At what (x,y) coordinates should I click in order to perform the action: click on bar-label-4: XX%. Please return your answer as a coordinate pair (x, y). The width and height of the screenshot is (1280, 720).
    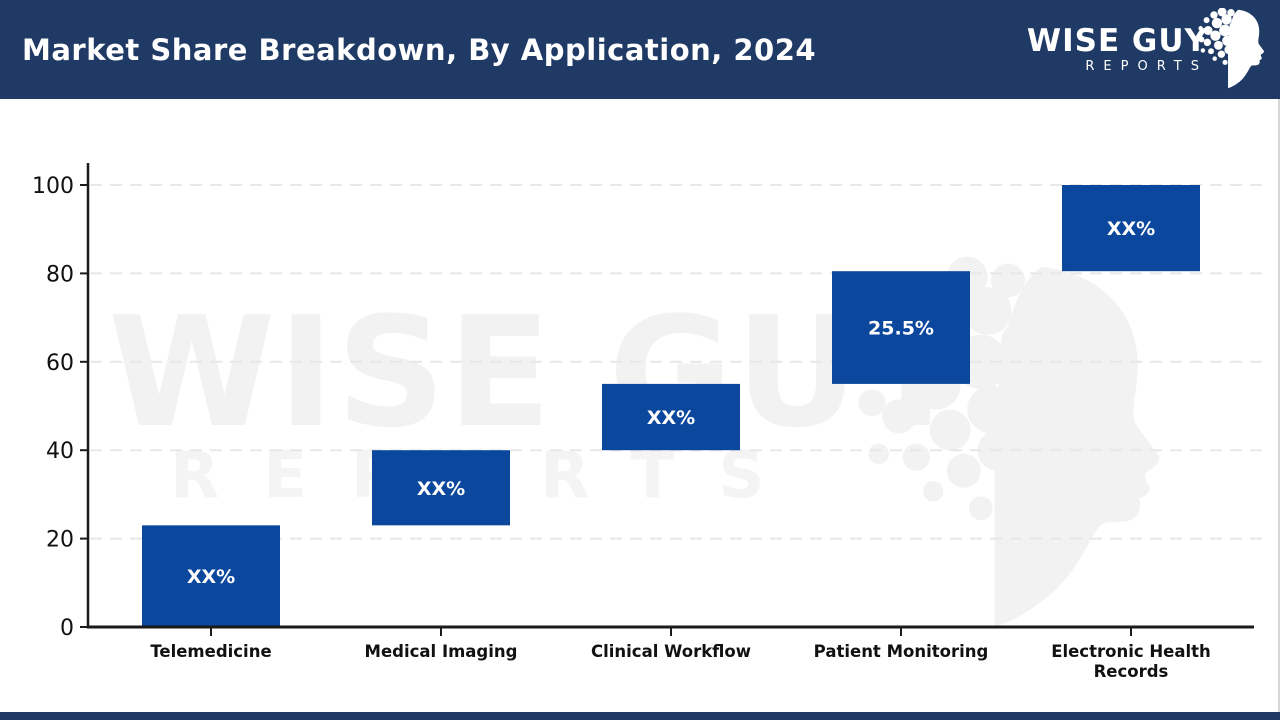
    Looking at the image, I should click on (1131, 229).